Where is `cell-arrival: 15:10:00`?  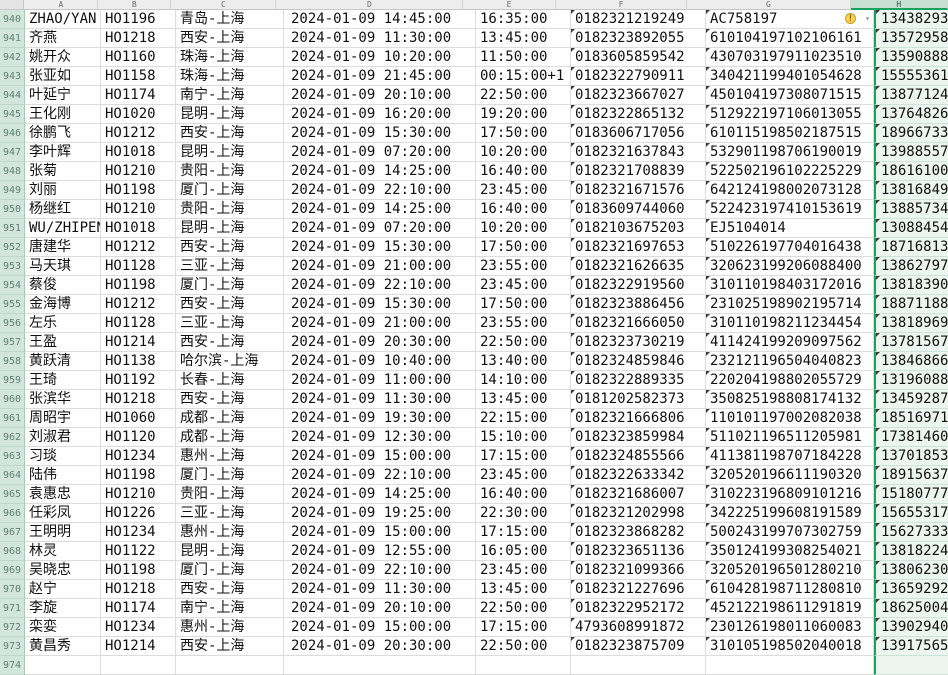 cell-arrival: 15:10:00 is located at coordinates (523, 437).